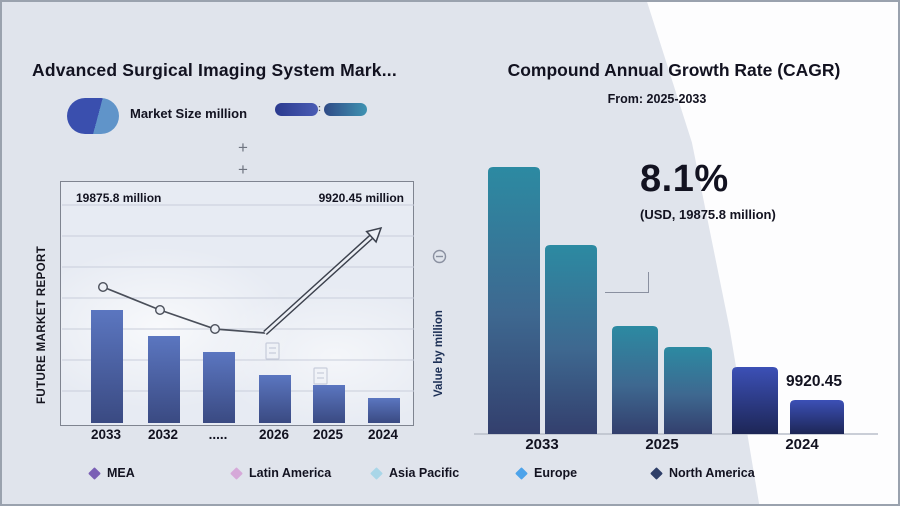  Describe the element at coordinates (684, 179) in the screenshot. I see `cagr-value: 8.1%` at that location.